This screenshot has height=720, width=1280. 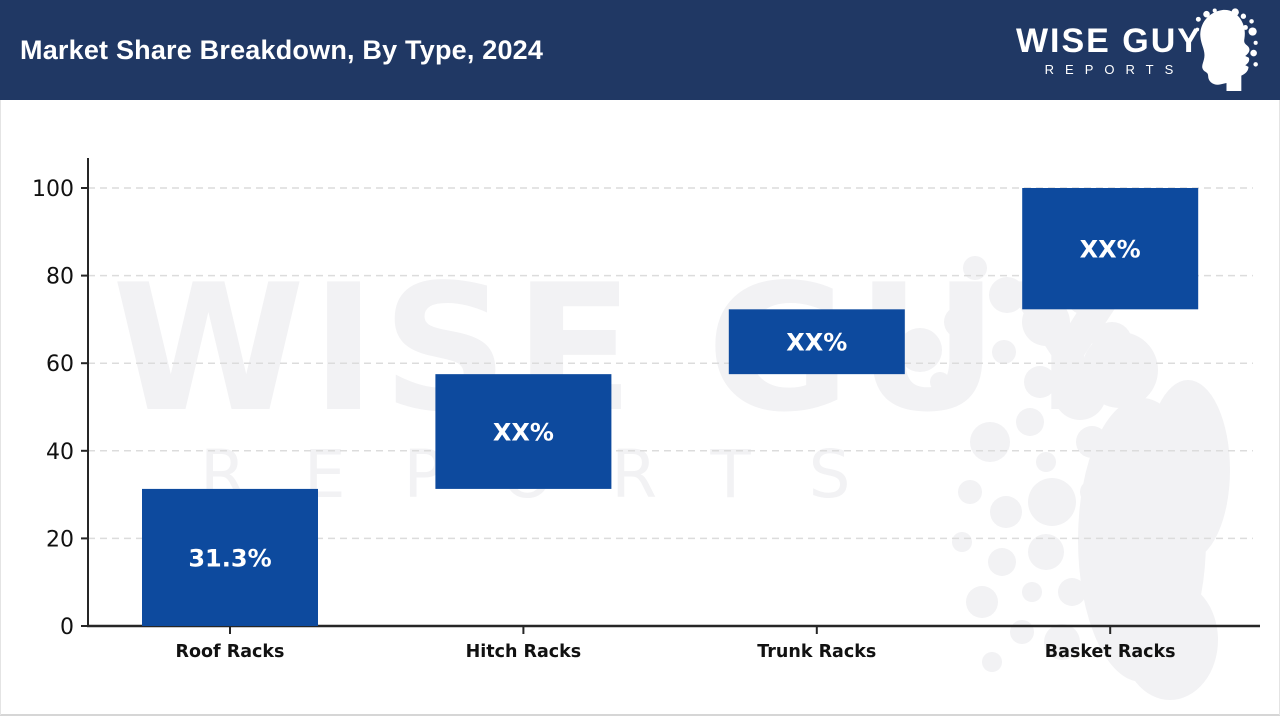 I want to click on y-tick-label-40: 40, so click(x=60, y=452).